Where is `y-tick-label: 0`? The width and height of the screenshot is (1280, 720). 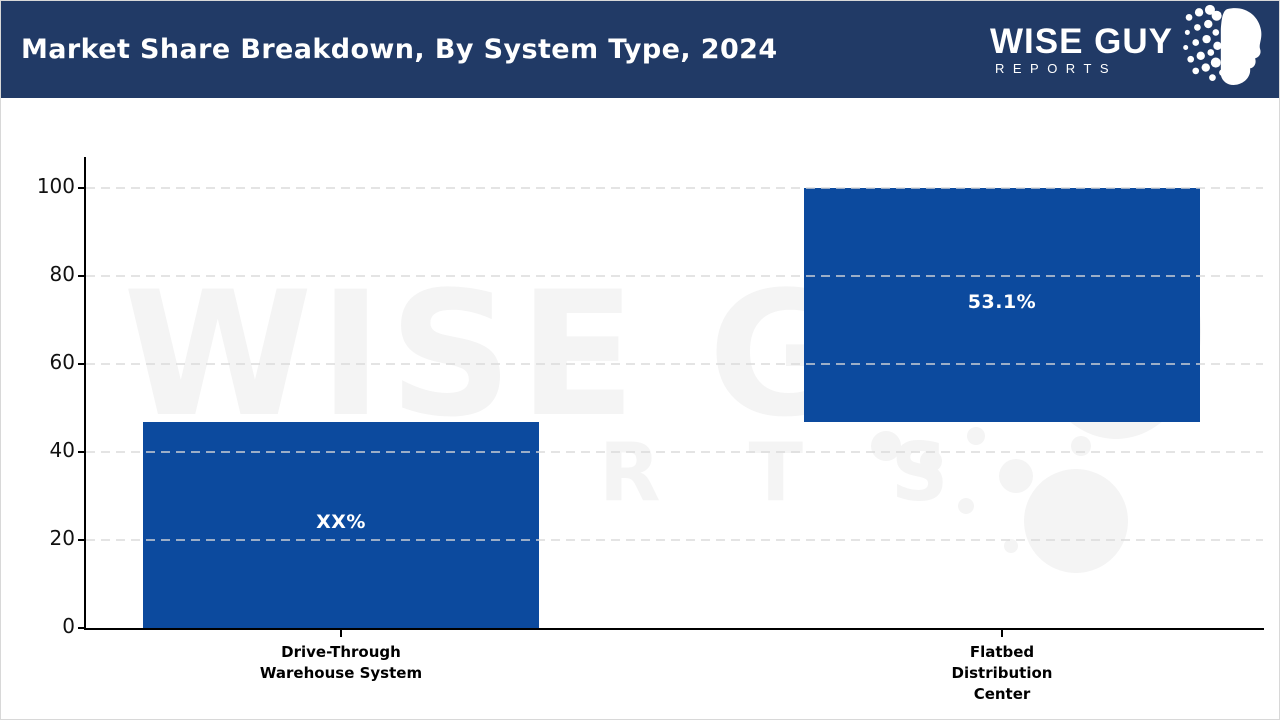 y-tick-label: 0 is located at coordinates (68, 626).